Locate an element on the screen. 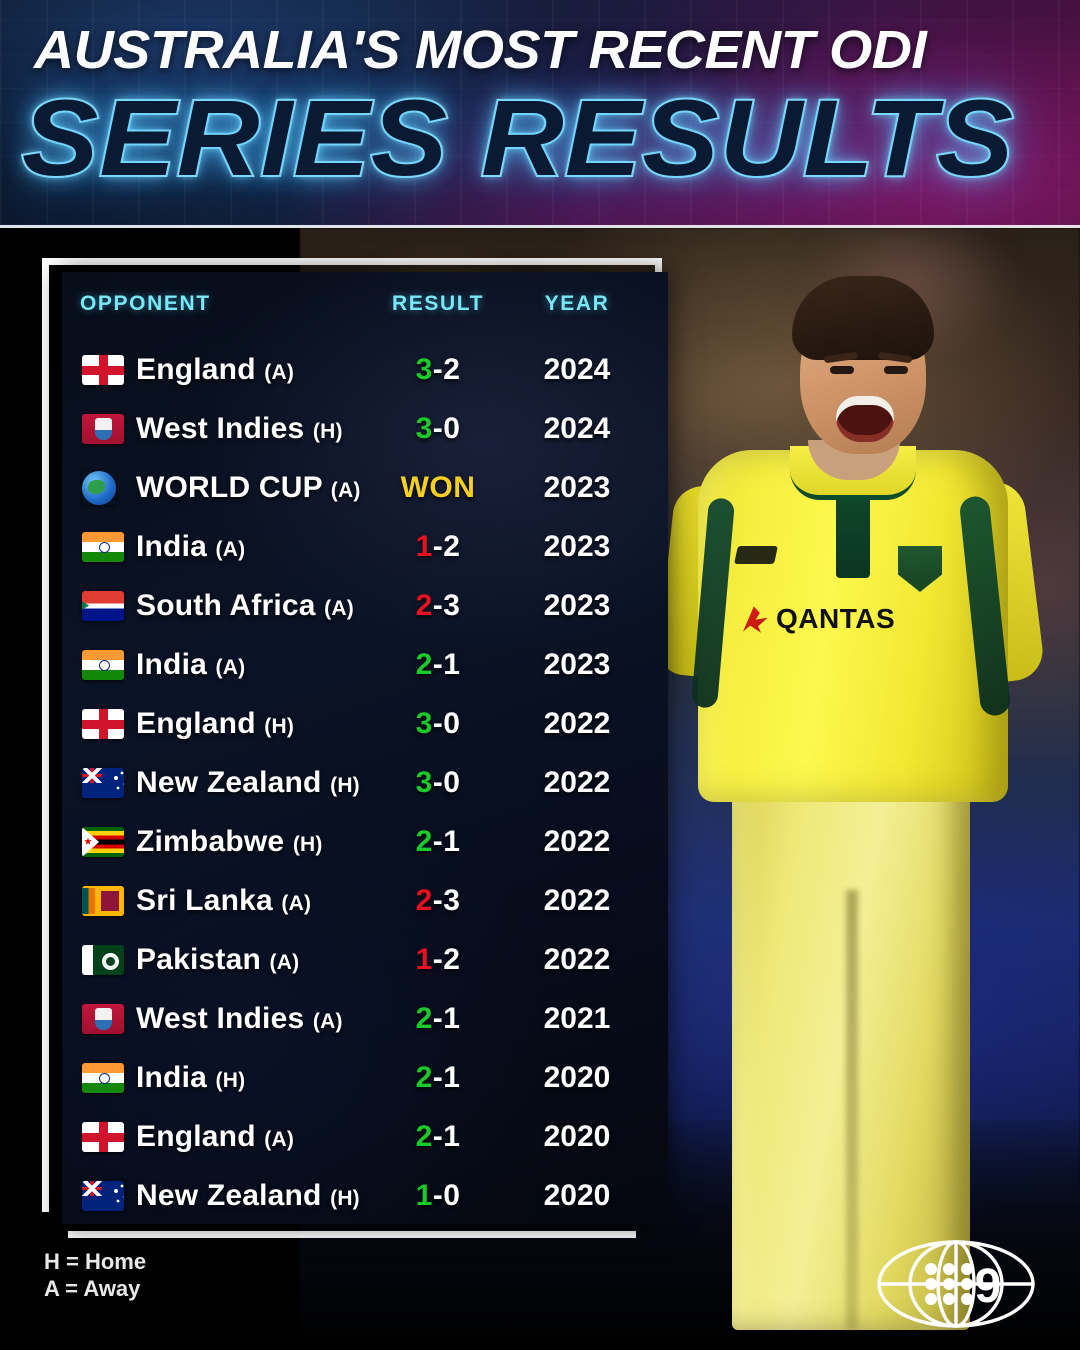  kangaroo-icon is located at coordinates (755, 619).